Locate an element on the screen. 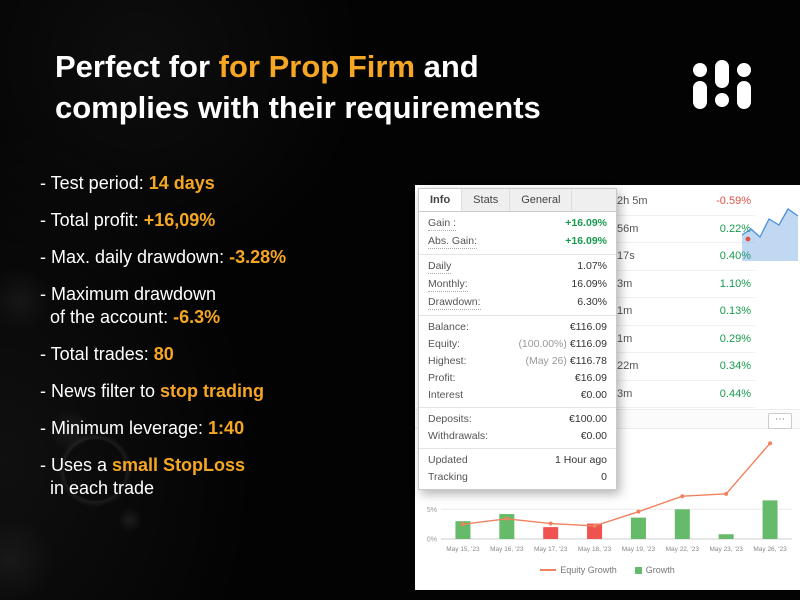 The height and width of the screenshot is (600, 800). trade-row: 56m 0.22% is located at coordinates (684, 229).